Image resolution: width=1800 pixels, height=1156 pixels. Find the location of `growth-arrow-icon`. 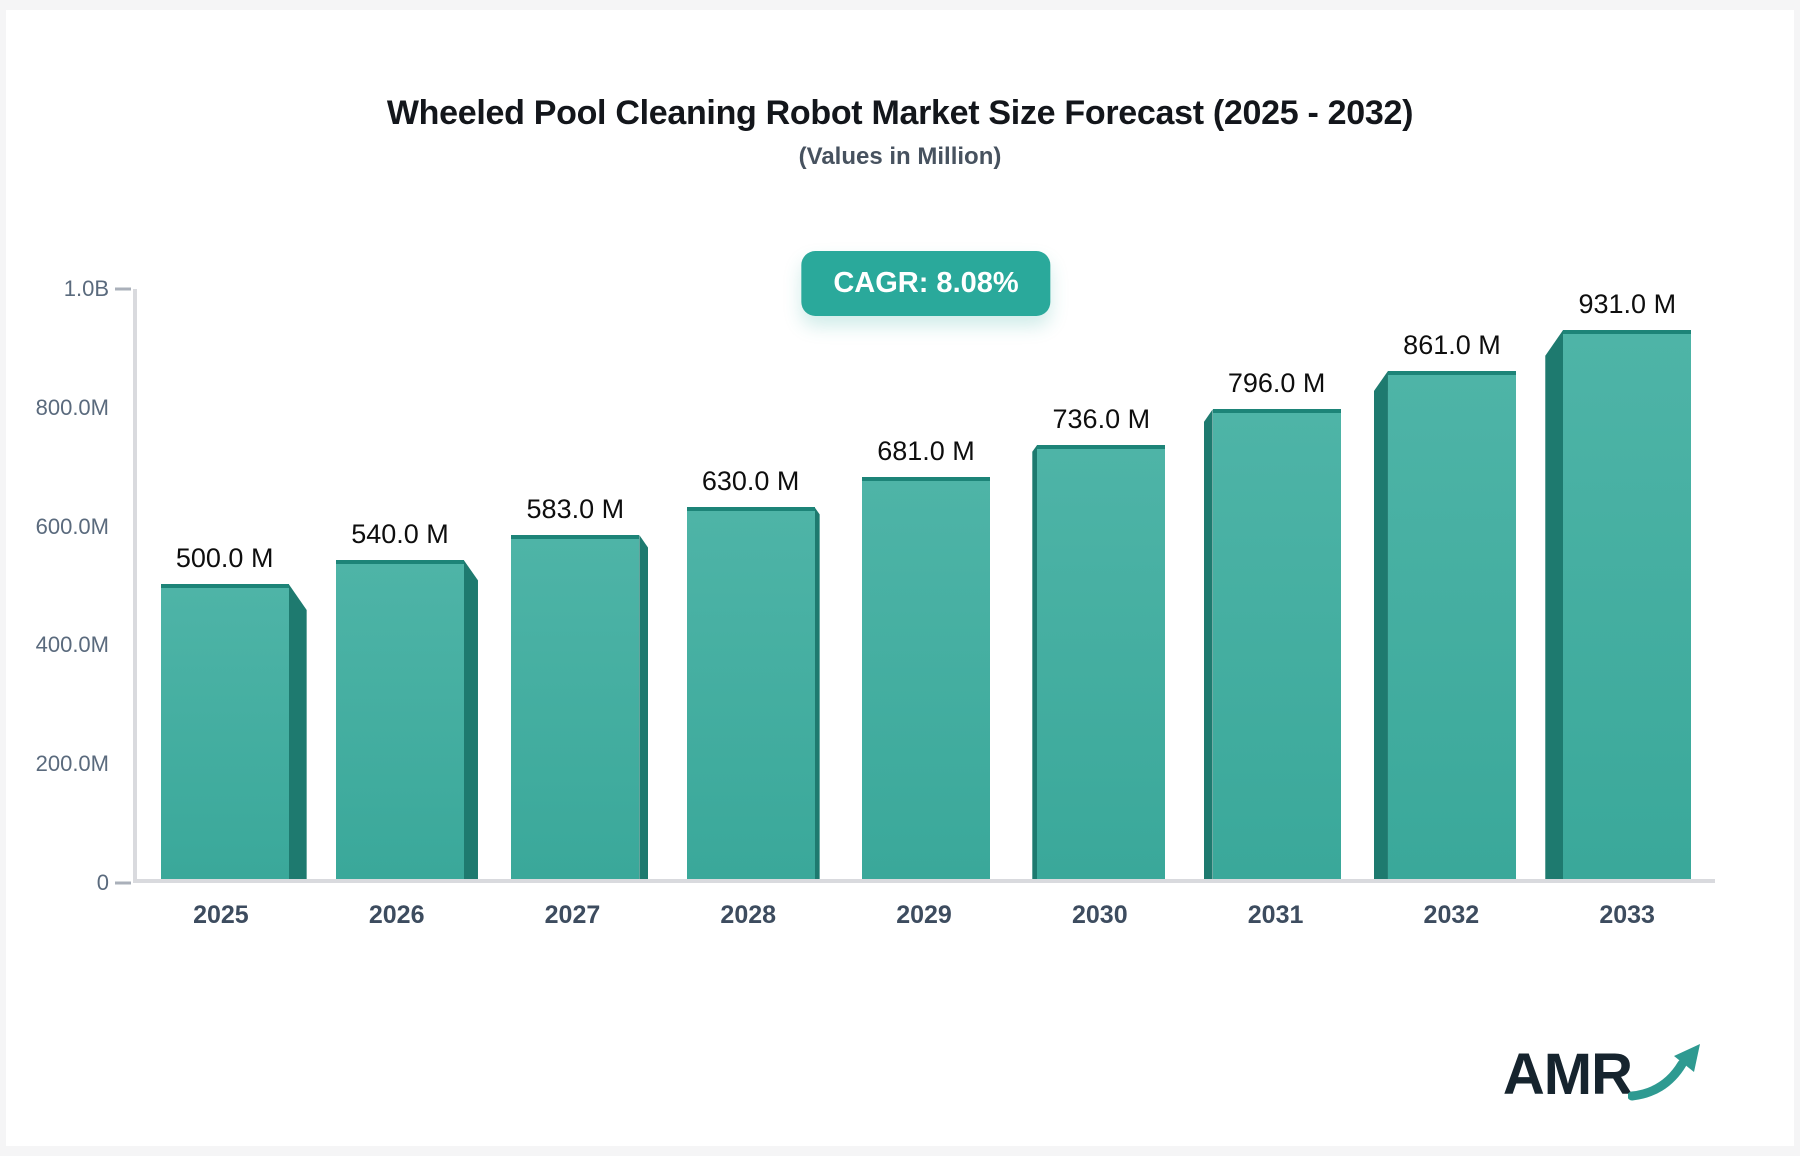

growth-arrow-icon is located at coordinates (1664, 1072).